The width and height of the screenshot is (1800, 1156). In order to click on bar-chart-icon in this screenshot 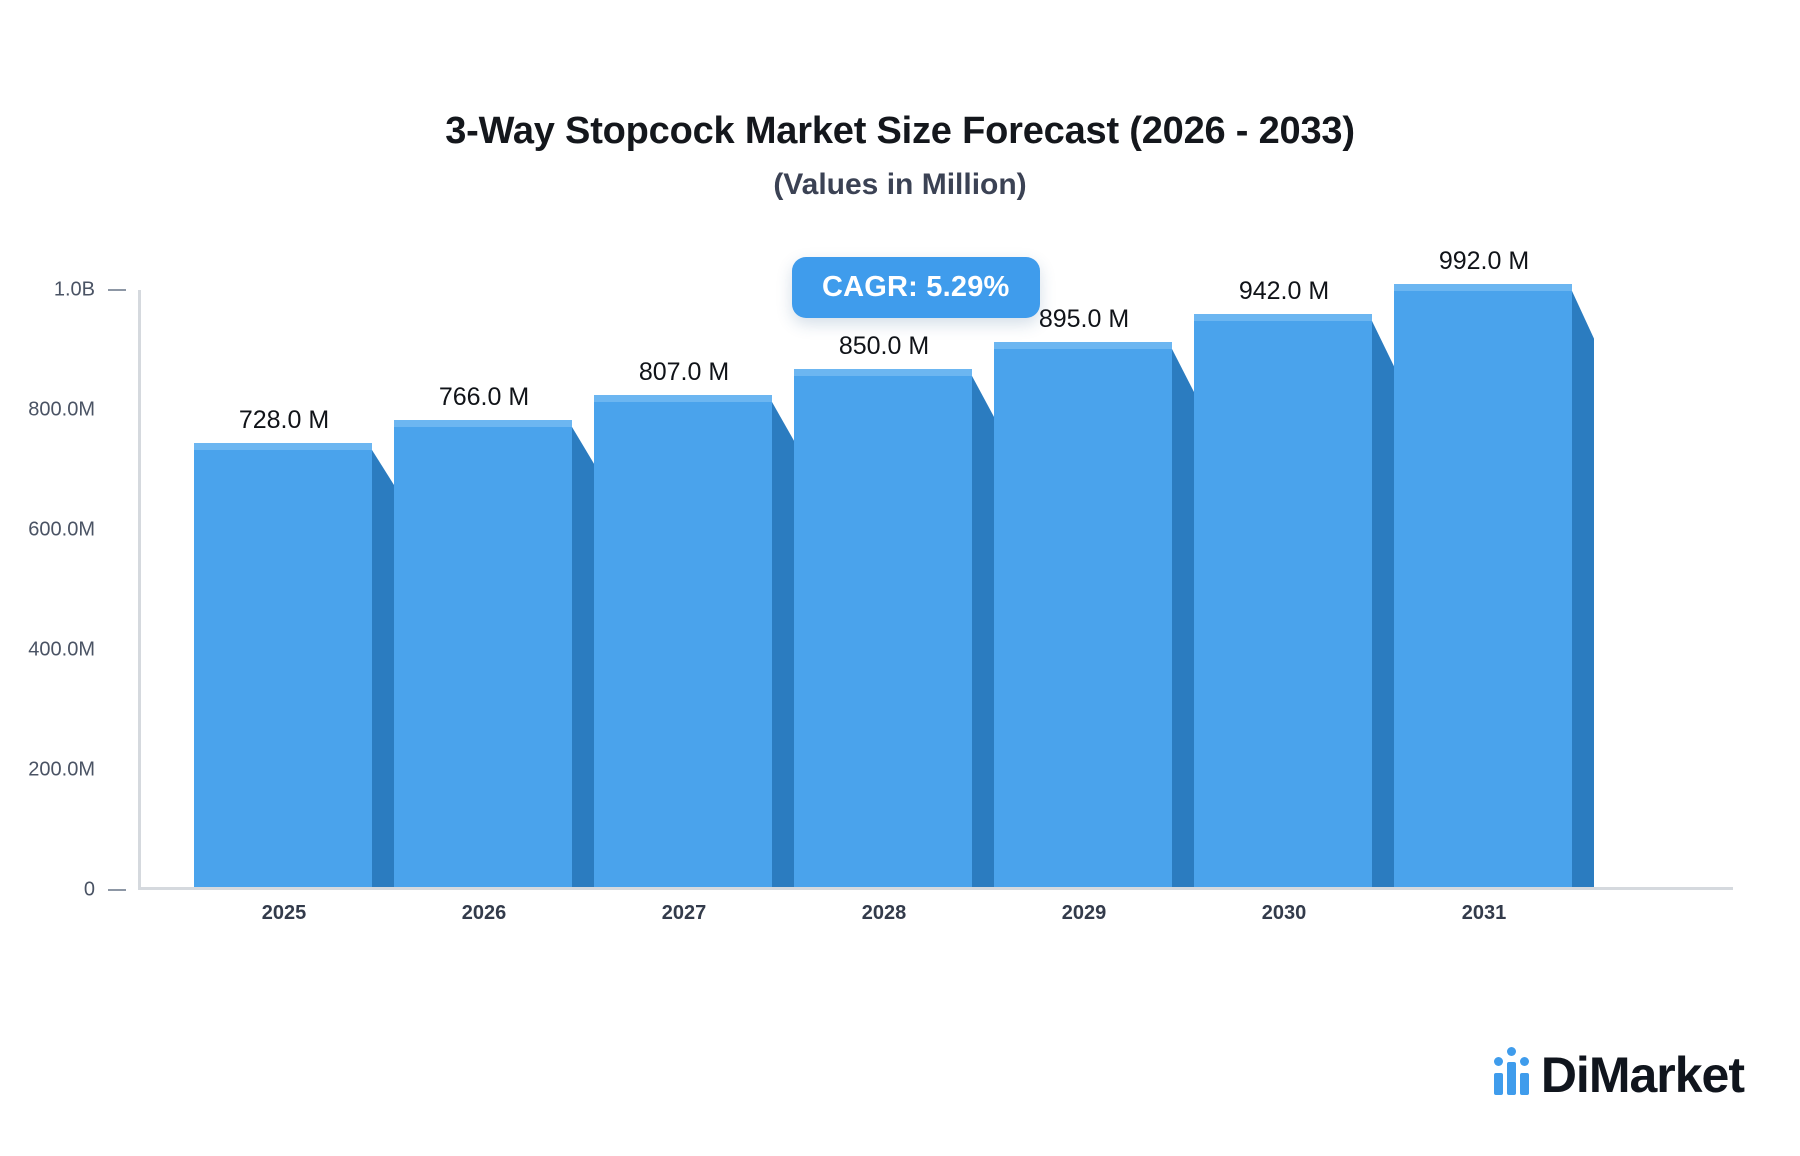, I will do `click(1511, 1071)`.